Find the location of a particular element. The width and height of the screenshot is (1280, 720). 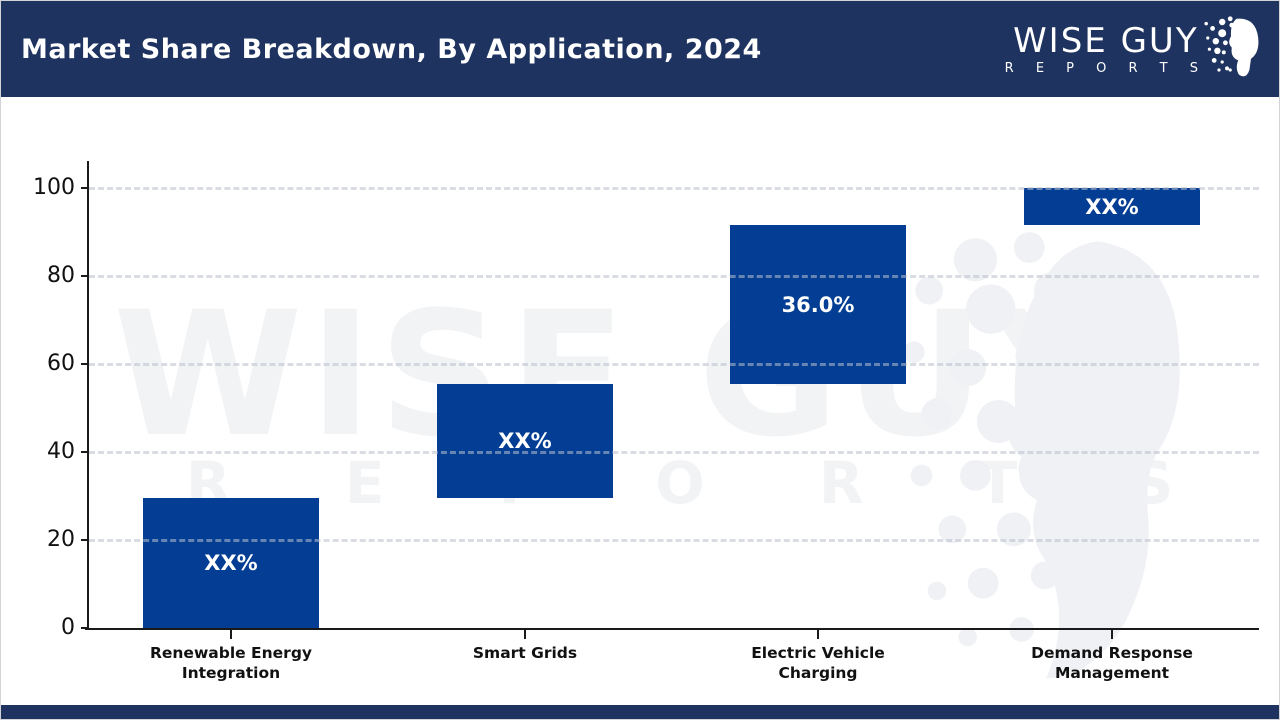

x-category-label-line: Demand Response is located at coordinates (1112, 653).